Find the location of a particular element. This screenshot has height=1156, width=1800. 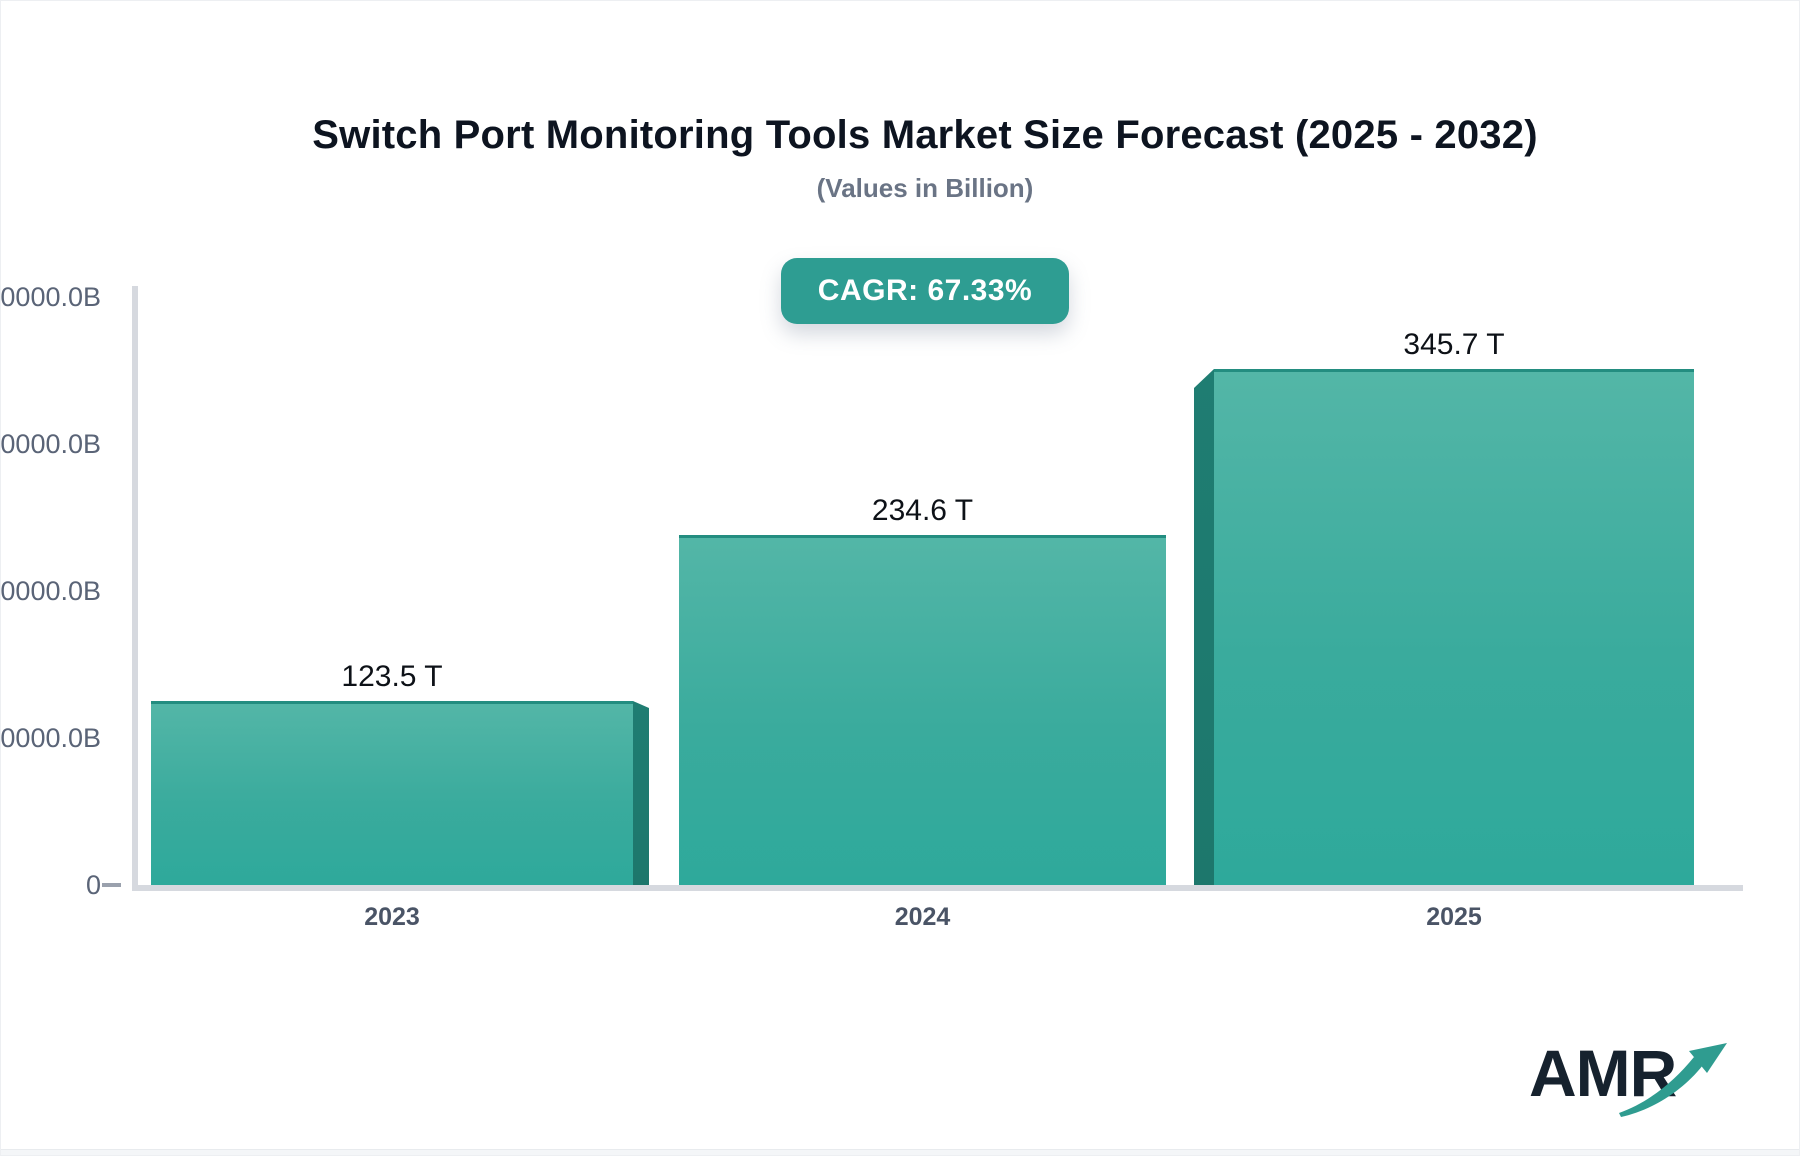

x-axis-label-2025: 2025 is located at coordinates (1454, 917).